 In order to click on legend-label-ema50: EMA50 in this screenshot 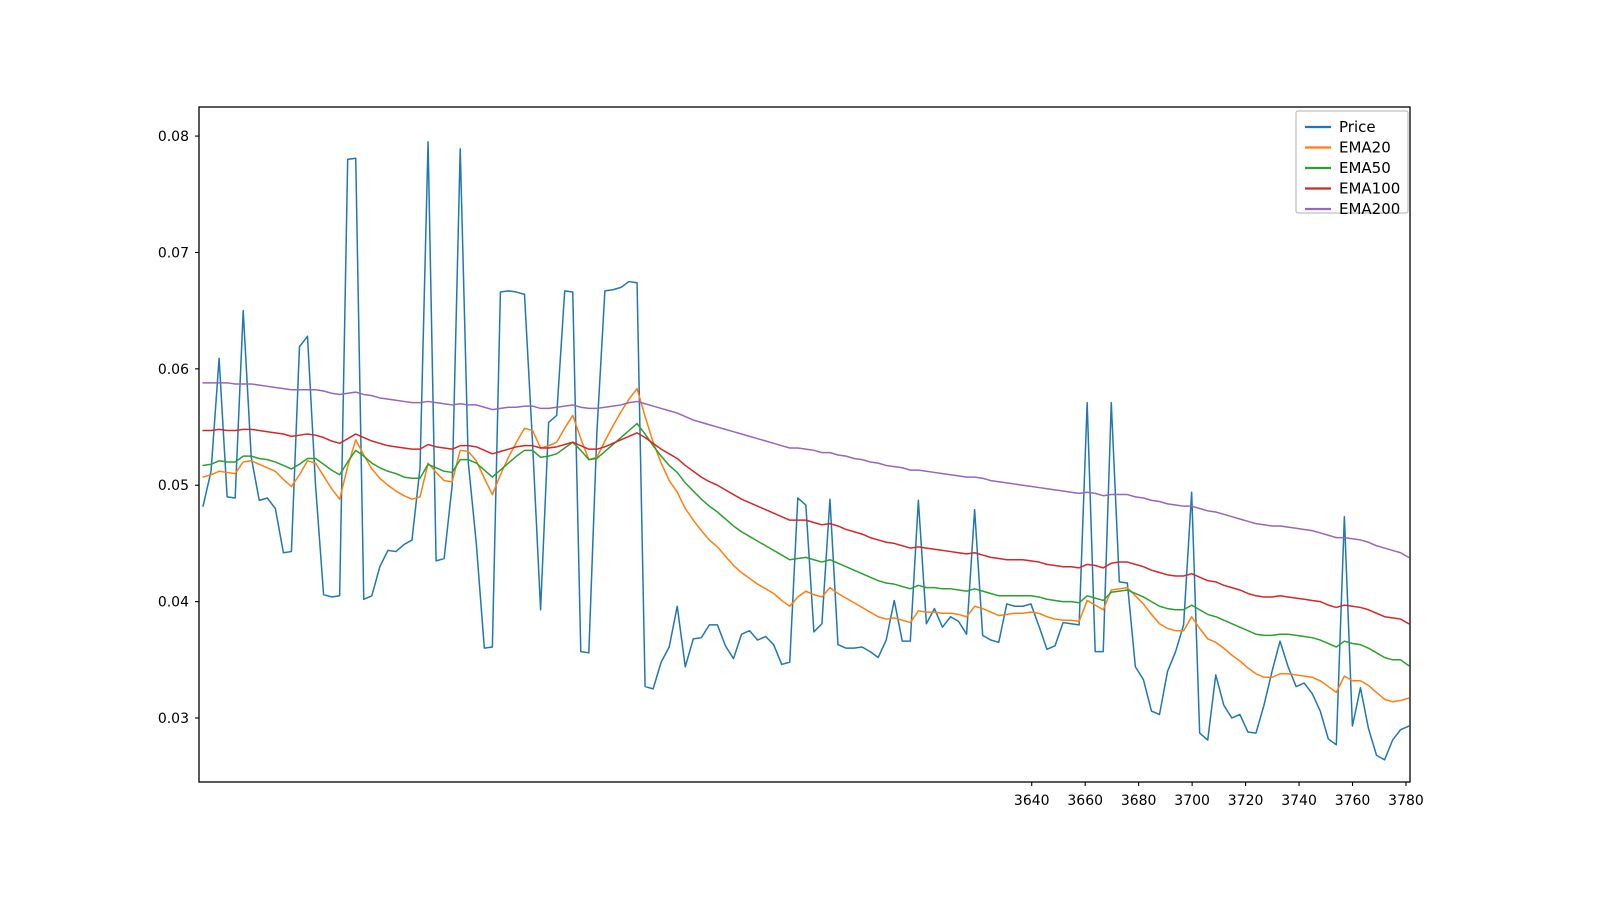, I will do `click(1365, 168)`.